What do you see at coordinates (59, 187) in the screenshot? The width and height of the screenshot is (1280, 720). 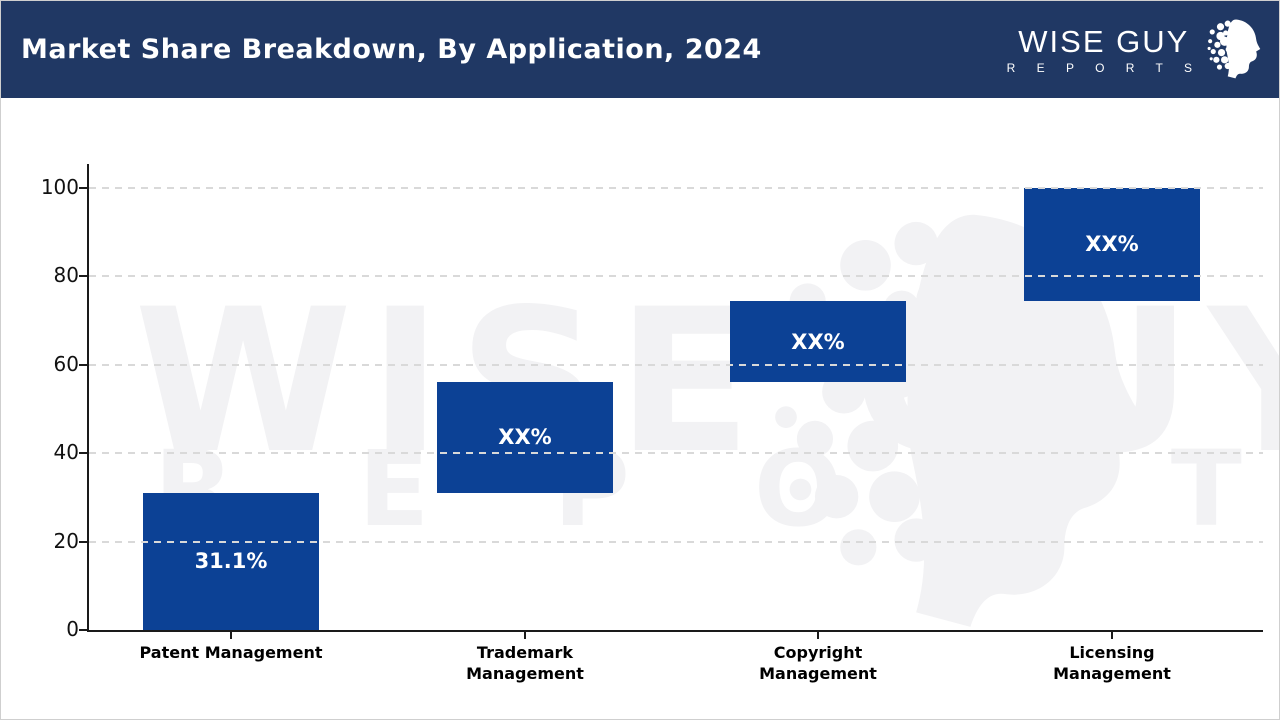 I see `y-tick-label-100: 100` at bounding box center [59, 187].